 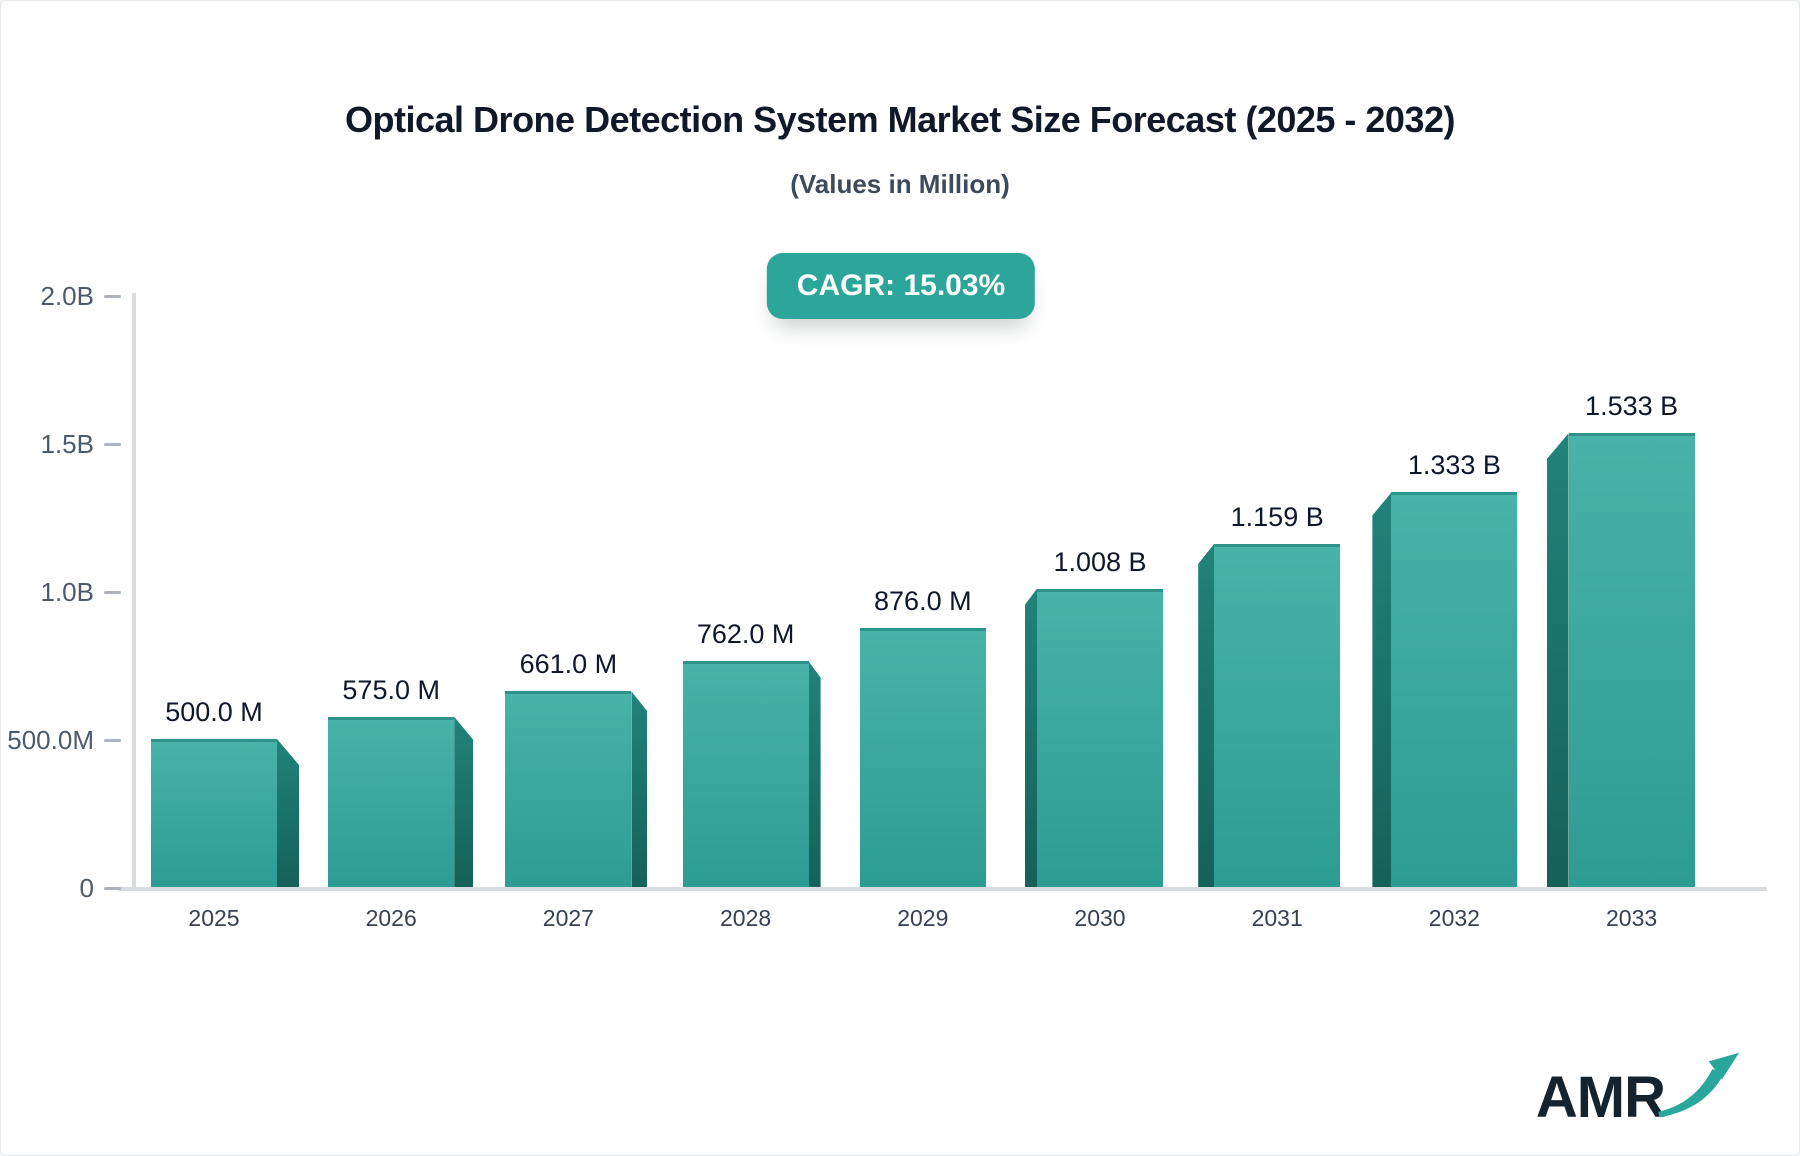 I want to click on y-tick-2.0B: 2.0B, so click(x=61, y=296).